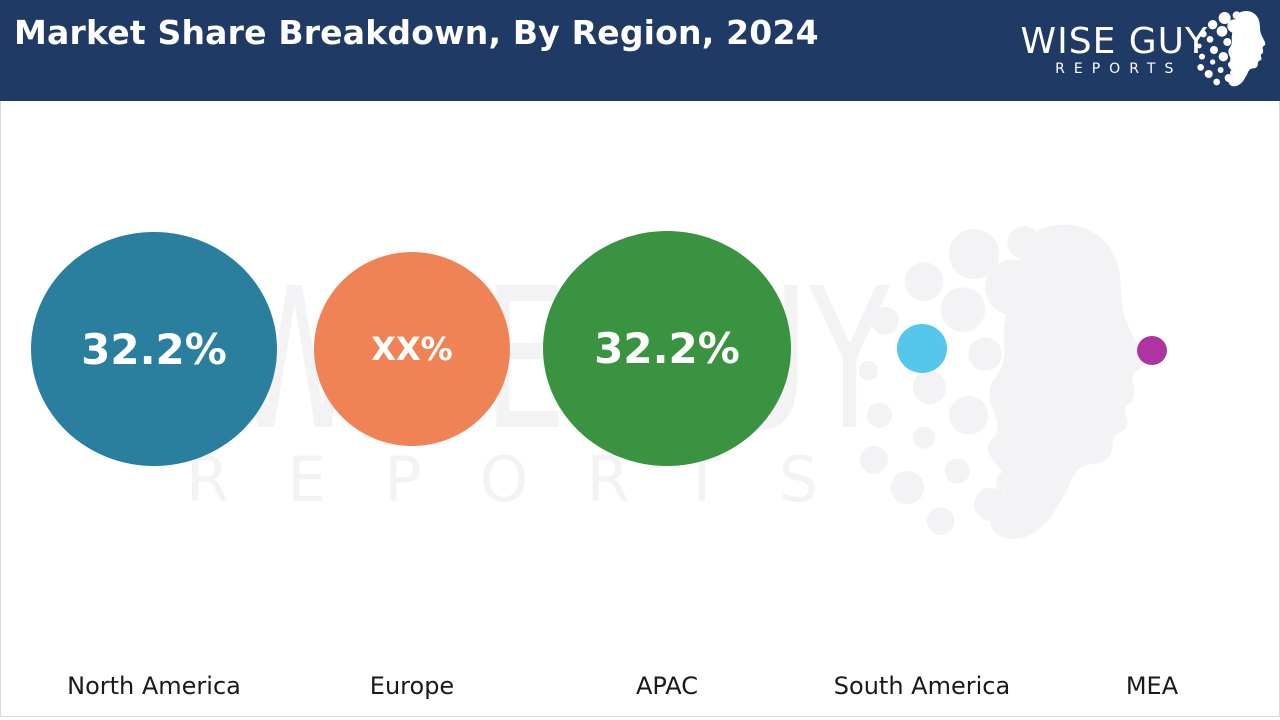 This screenshot has height=720, width=1280. Describe the element at coordinates (1152, 350) in the screenshot. I see `bubble-mea` at that location.